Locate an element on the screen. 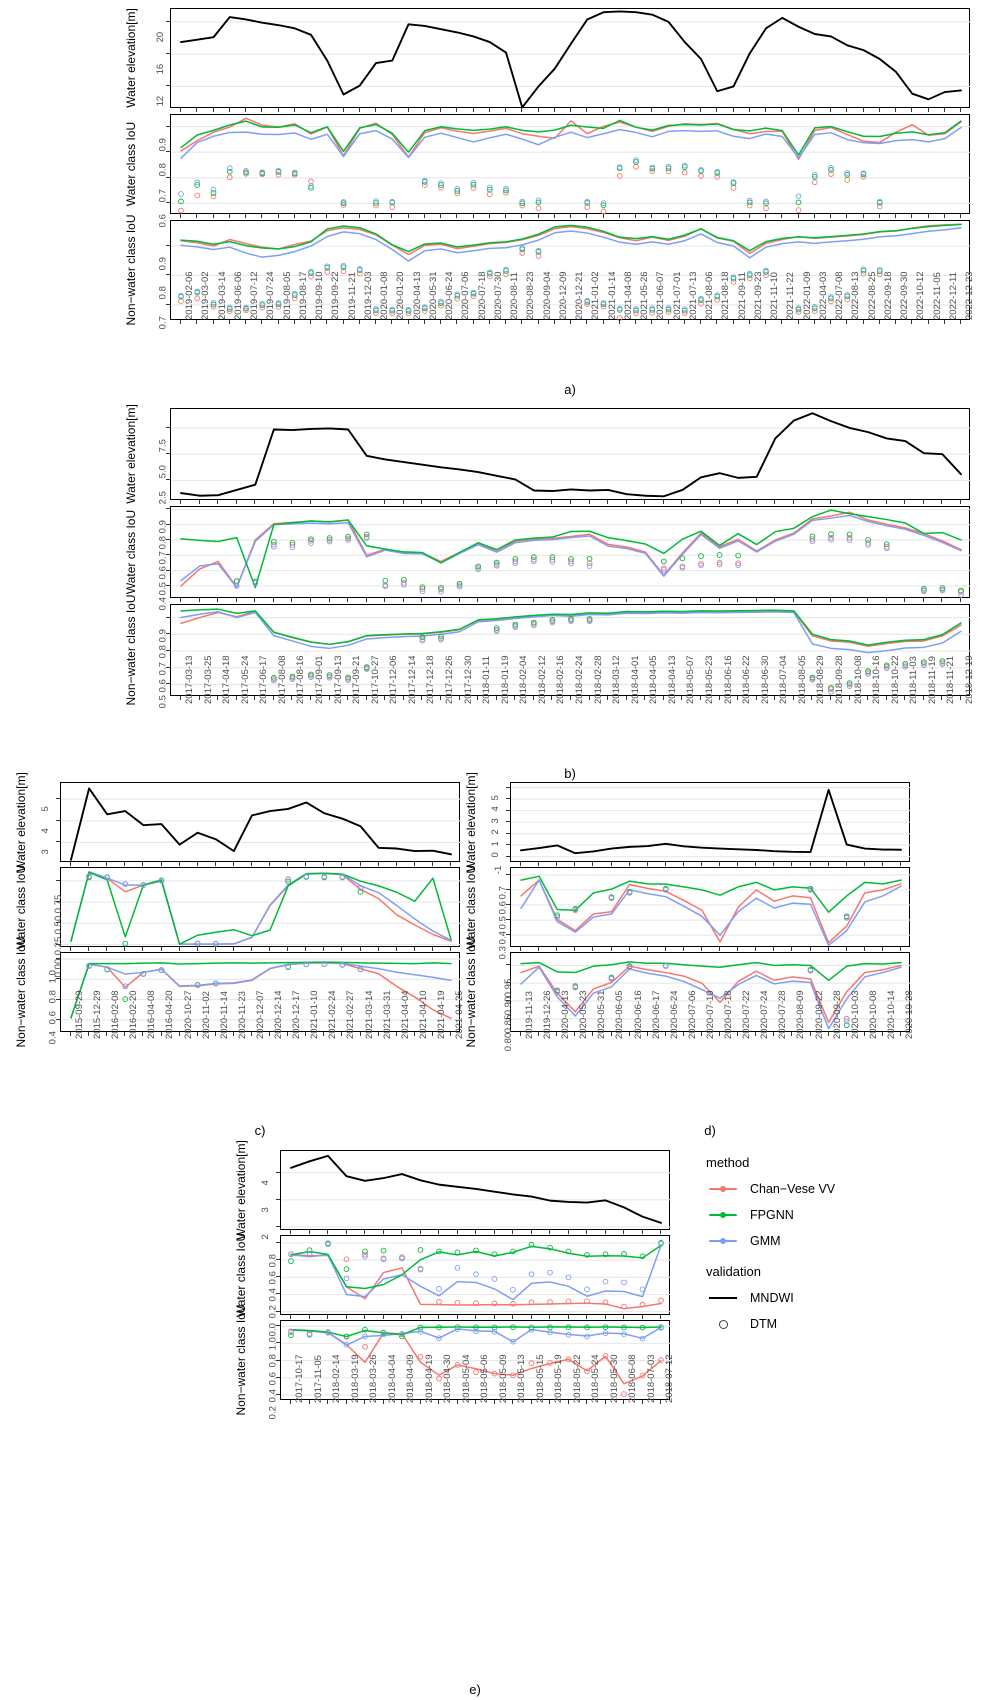 This screenshot has height=1700, width=996. legend-item-validation: MNDWI is located at coordinates (770, 1298).